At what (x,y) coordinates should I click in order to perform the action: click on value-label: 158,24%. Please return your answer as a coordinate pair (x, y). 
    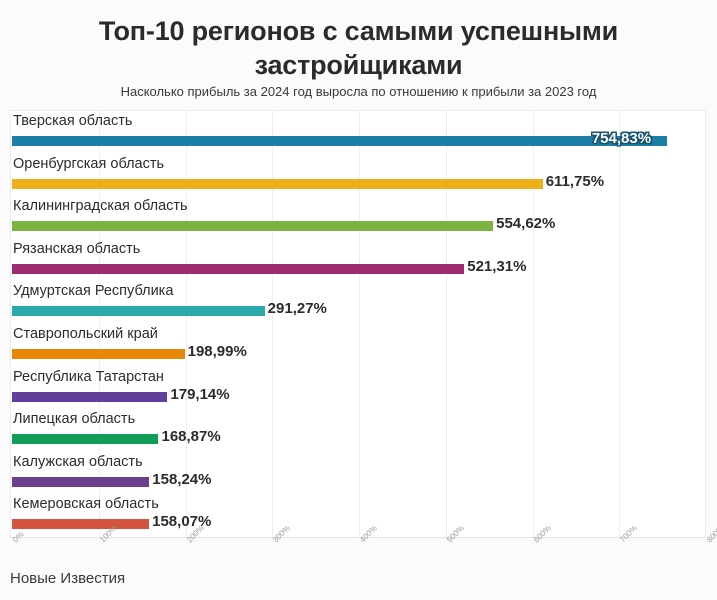
    Looking at the image, I should click on (182, 479).